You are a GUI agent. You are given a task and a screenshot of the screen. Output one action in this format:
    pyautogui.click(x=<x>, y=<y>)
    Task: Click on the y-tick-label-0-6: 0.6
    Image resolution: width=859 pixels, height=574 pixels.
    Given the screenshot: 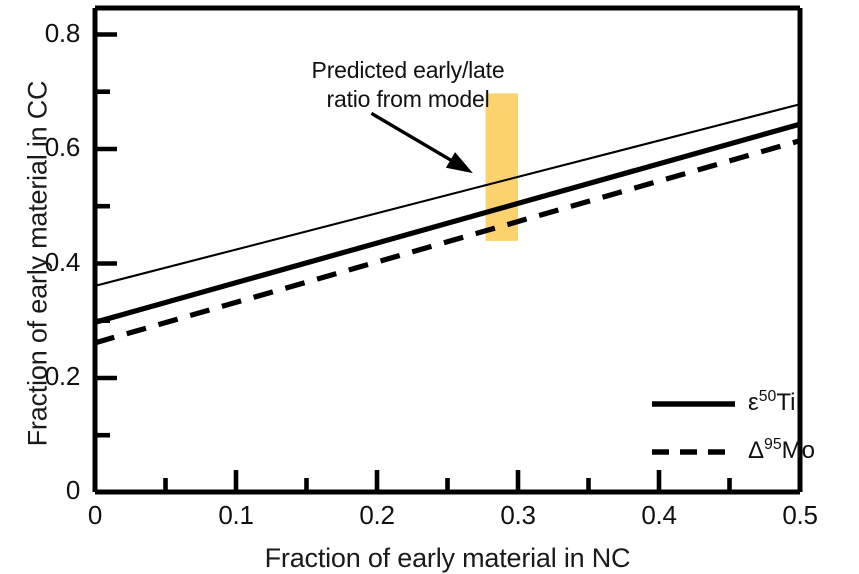 What is the action you would take?
    pyautogui.click(x=62, y=147)
    